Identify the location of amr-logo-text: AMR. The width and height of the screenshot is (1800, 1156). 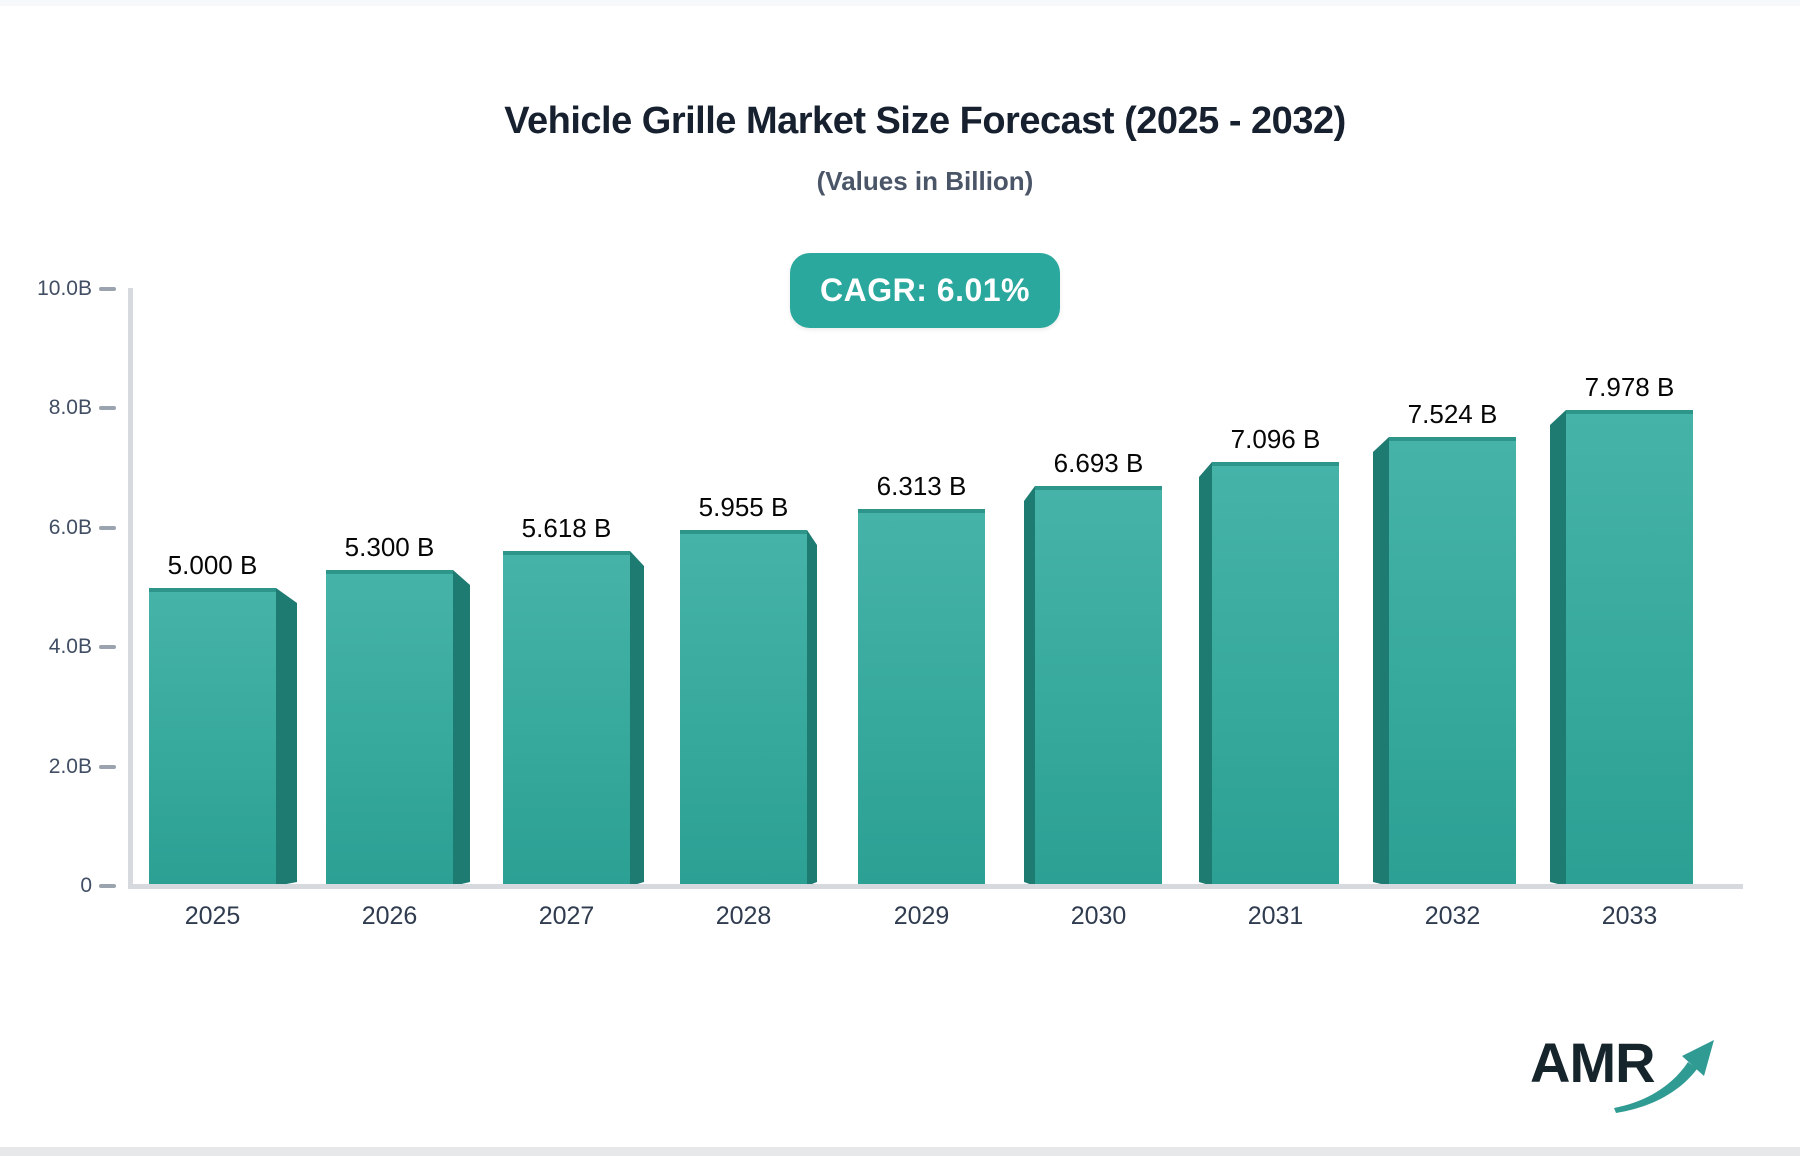
(1593, 1062).